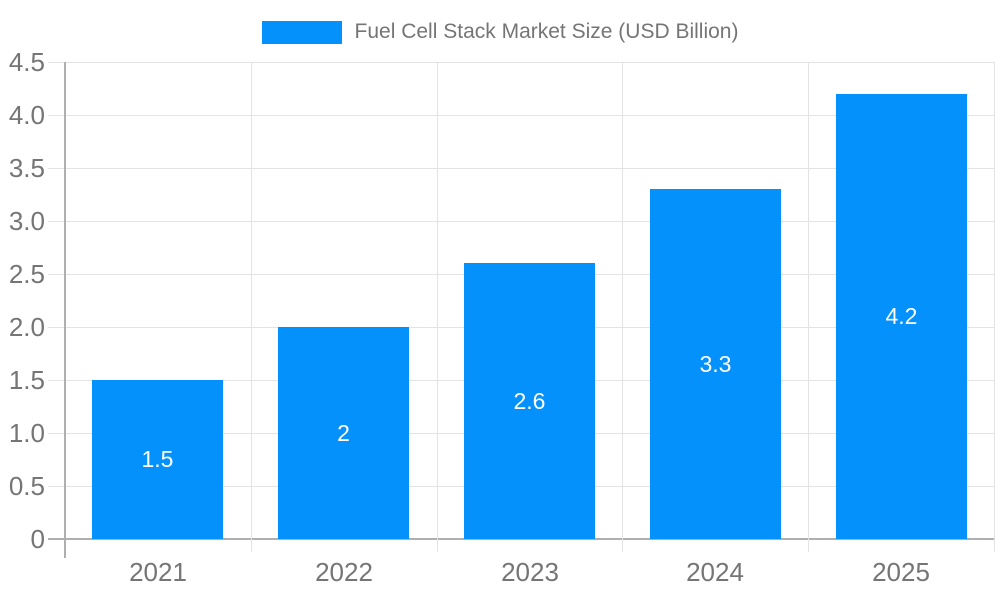 The image size is (1000, 600). Describe the element at coordinates (344, 572) in the screenshot. I see `x-tick-label: 2022` at that location.